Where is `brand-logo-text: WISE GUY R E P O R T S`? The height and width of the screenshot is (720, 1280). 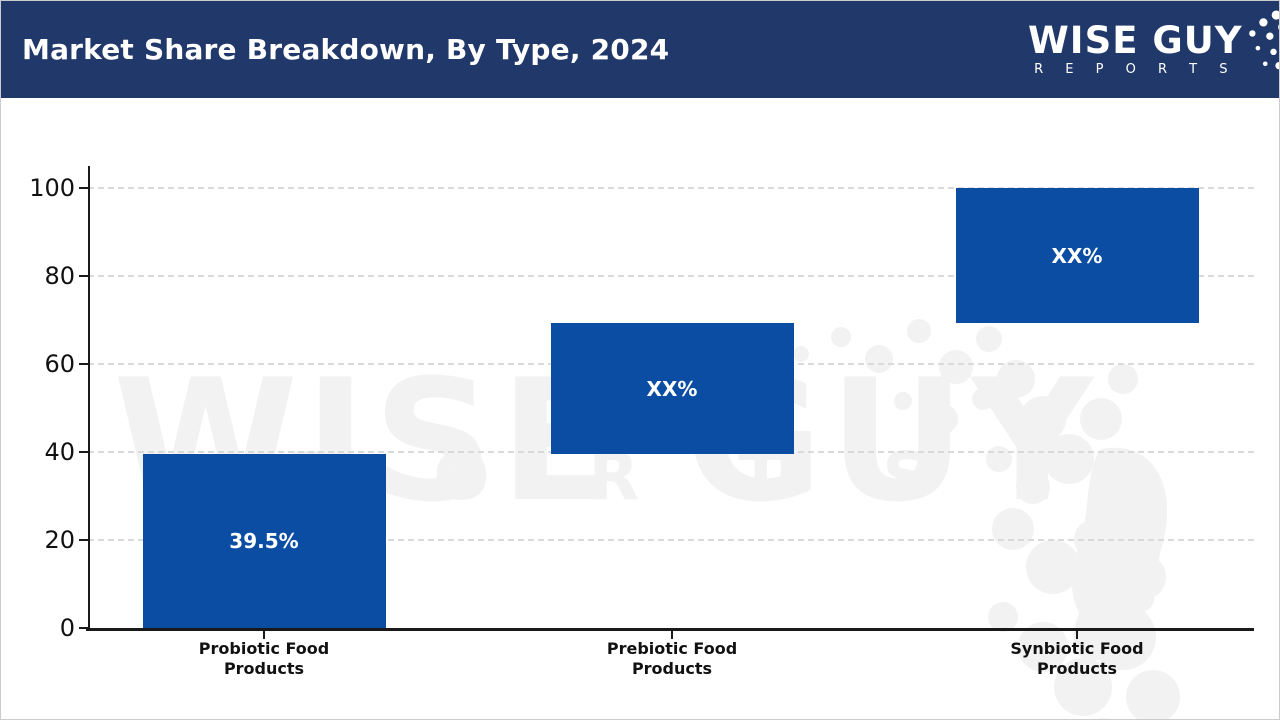
brand-logo-text: WISE GUY R E P O R T S is located at coordinates (1135, 50).